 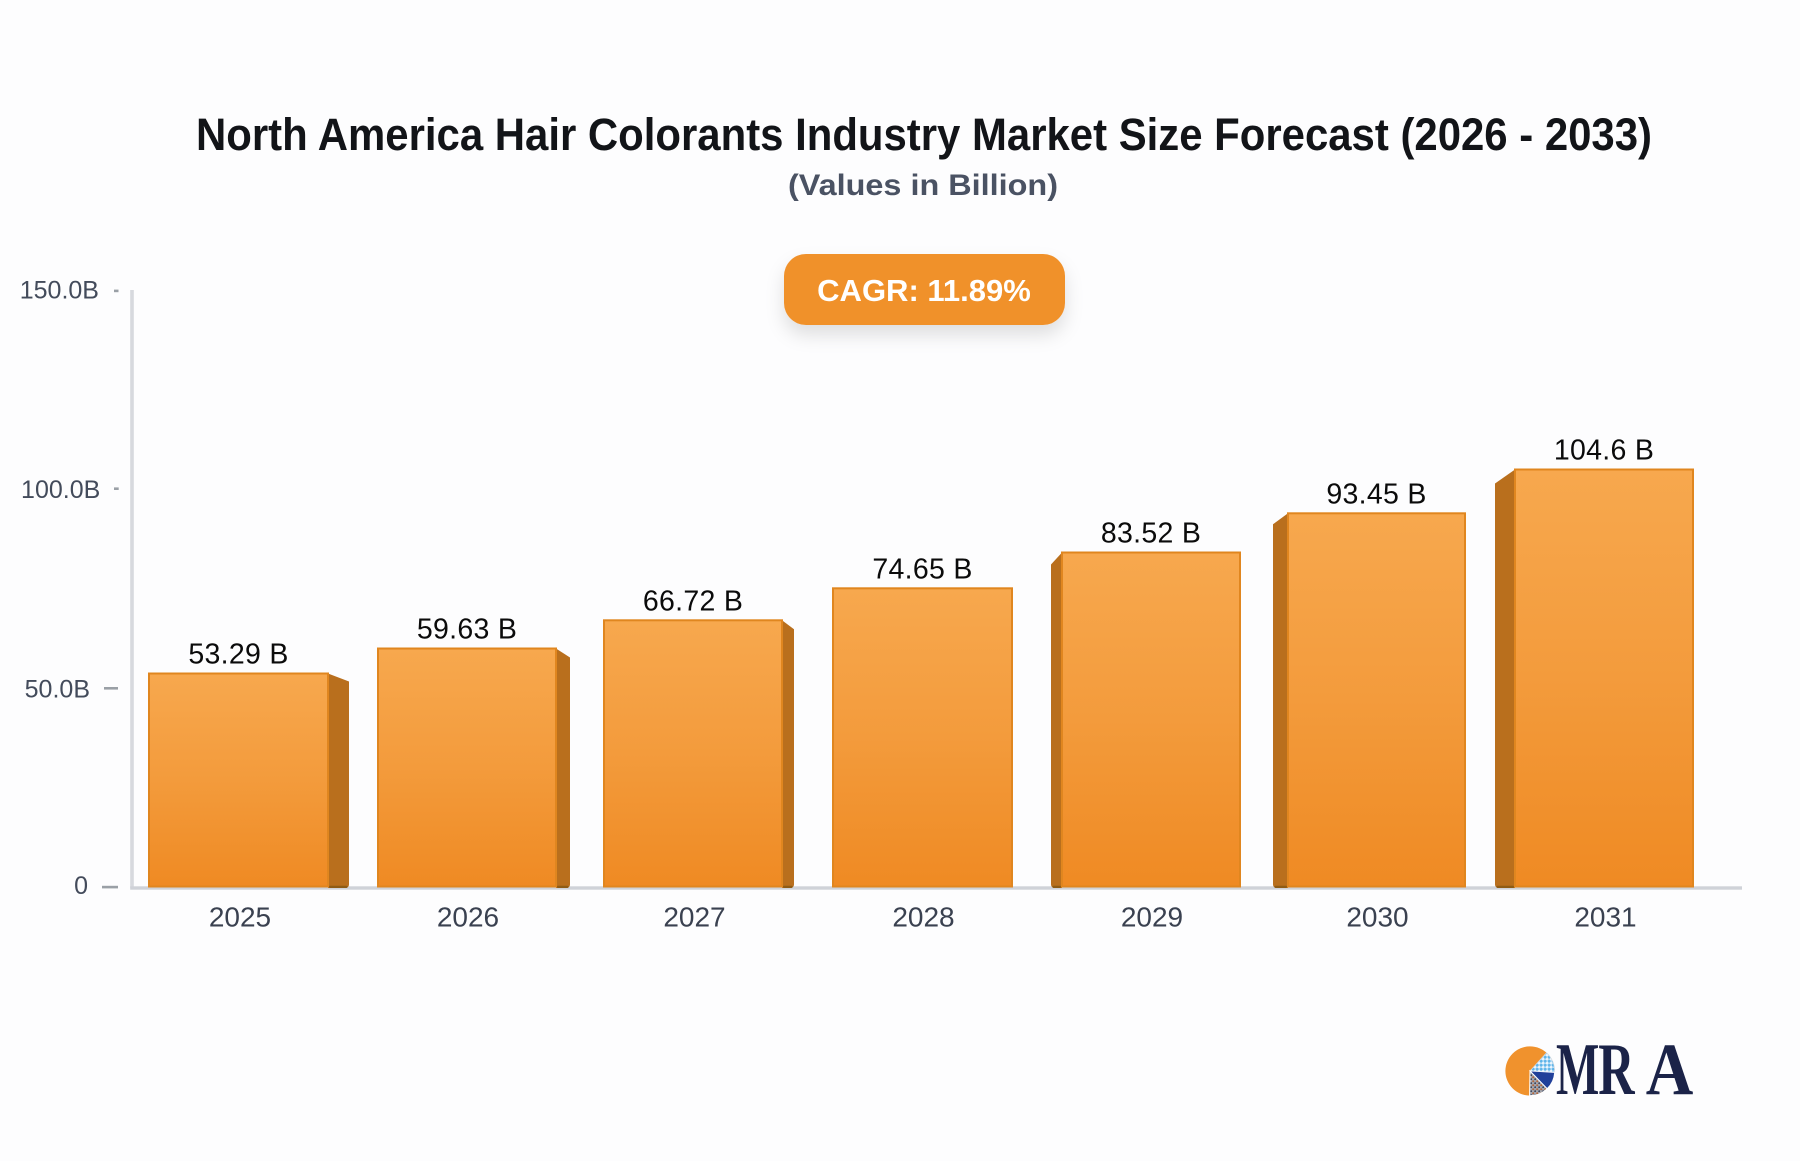 I want to click on svg-text: 2025, so click(x=240, y=917).